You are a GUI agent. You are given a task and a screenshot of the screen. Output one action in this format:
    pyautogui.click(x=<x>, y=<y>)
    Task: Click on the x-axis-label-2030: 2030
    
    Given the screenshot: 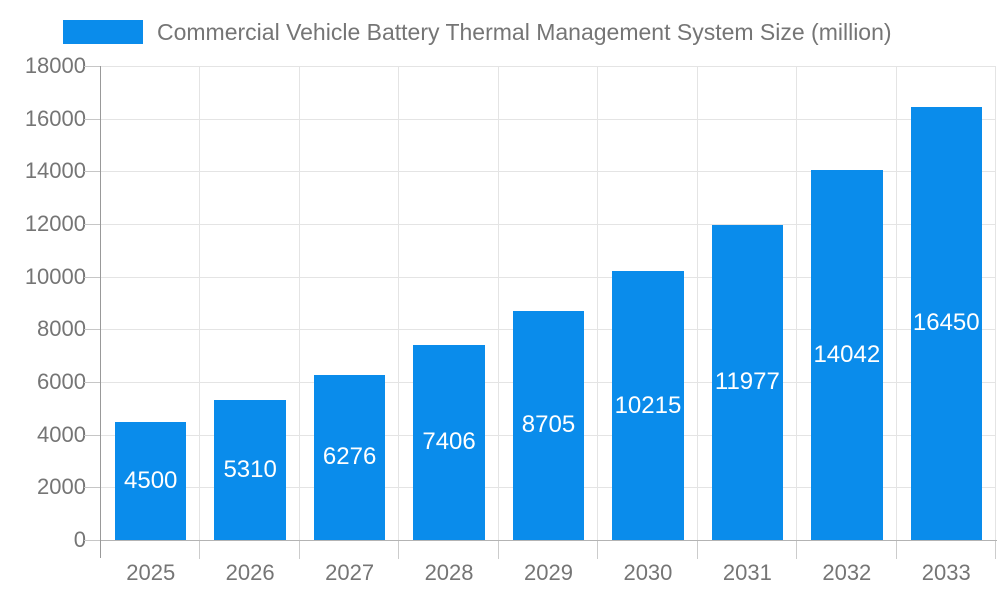 What is the action you would take?
    pyautogui.click(x=648, y=572)
    